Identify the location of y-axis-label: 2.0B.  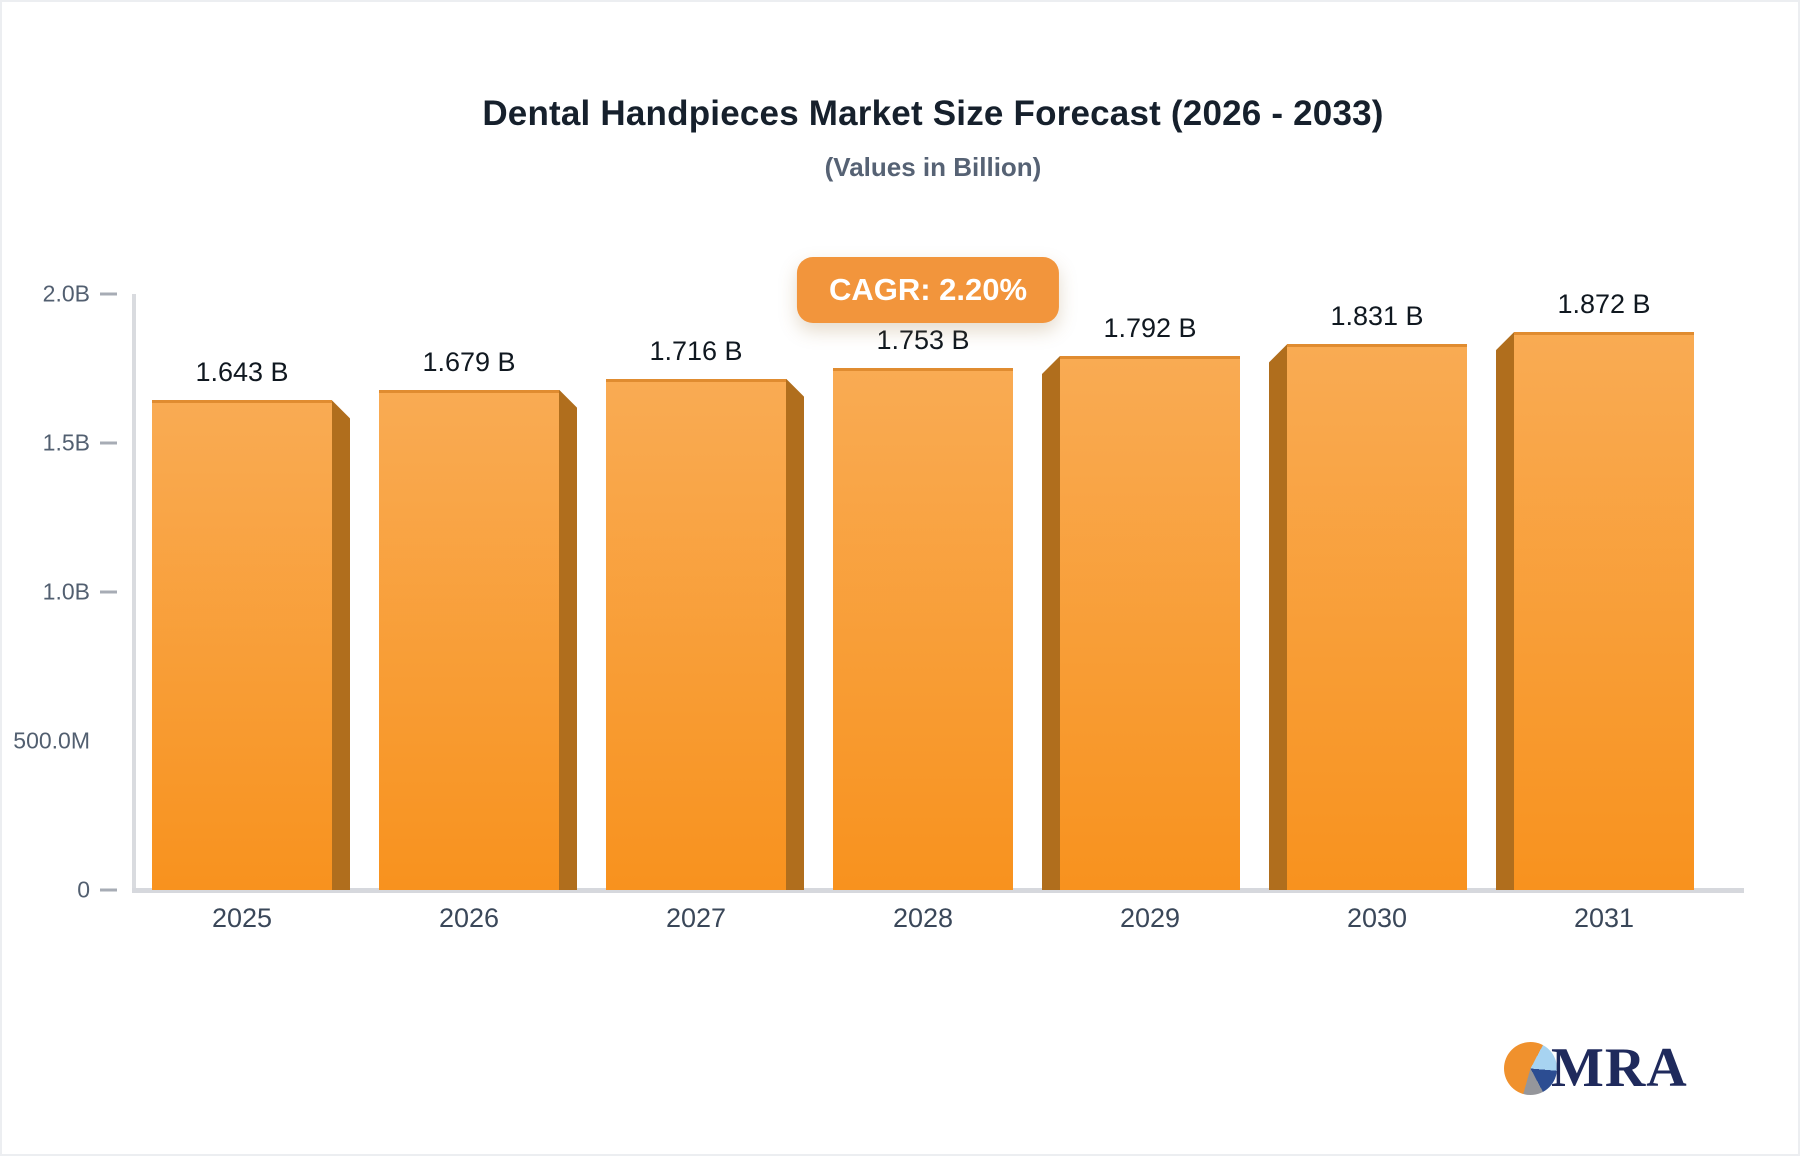
(66, 293).